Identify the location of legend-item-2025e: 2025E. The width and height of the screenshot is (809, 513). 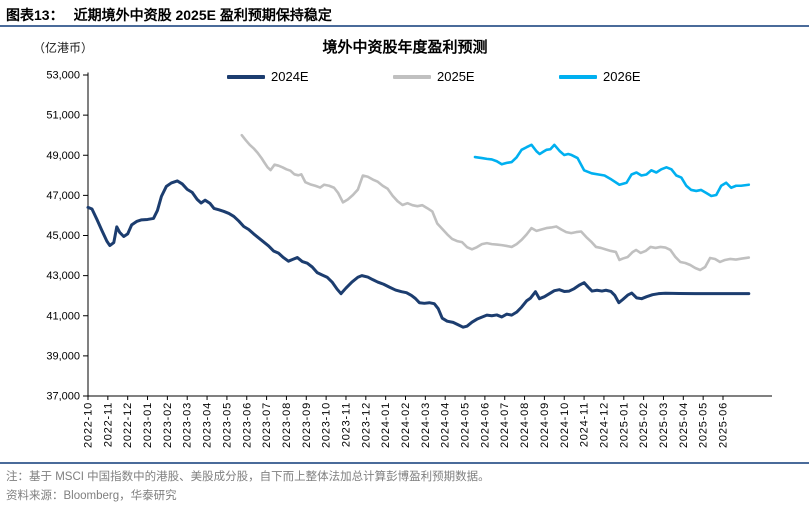
(434, 76).